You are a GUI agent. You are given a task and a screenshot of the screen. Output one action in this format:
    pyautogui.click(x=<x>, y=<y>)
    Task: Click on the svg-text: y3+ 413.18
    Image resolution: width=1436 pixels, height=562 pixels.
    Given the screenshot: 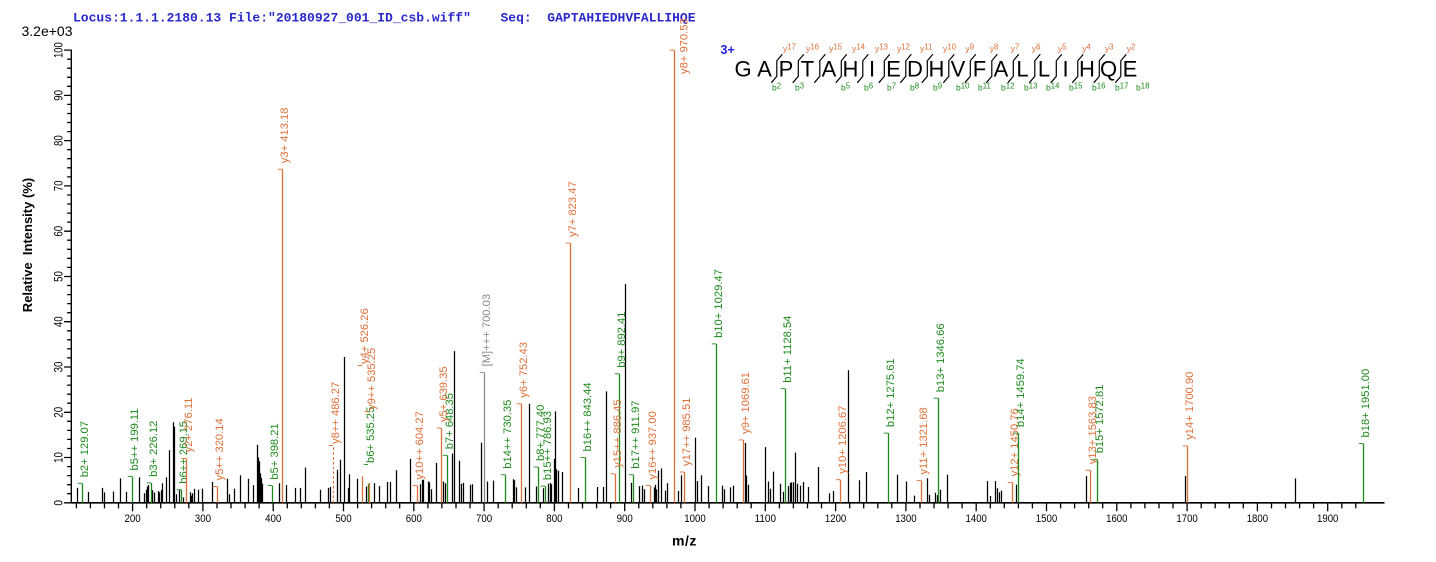 What is the action you would take?
    pyautogui.click(x=285, y=136)
    